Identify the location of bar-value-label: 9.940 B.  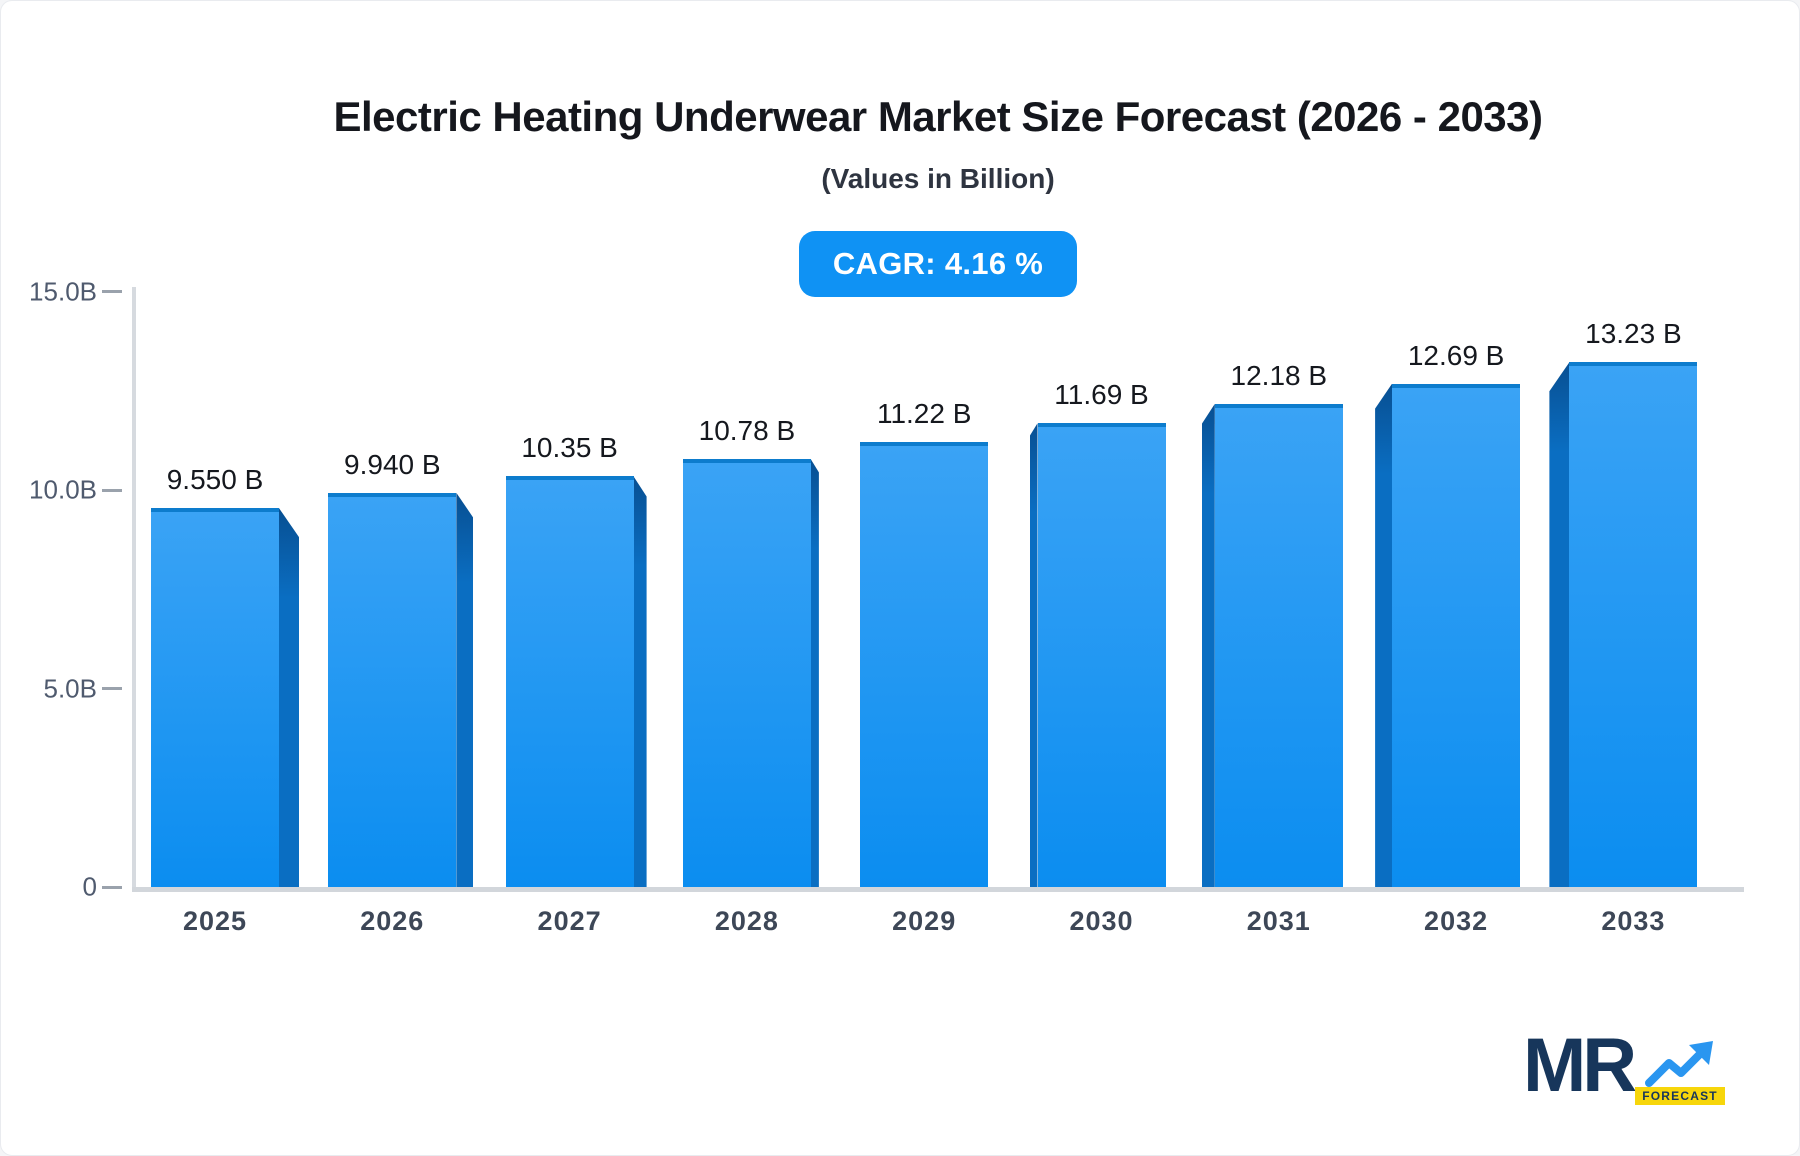
(392, 464).